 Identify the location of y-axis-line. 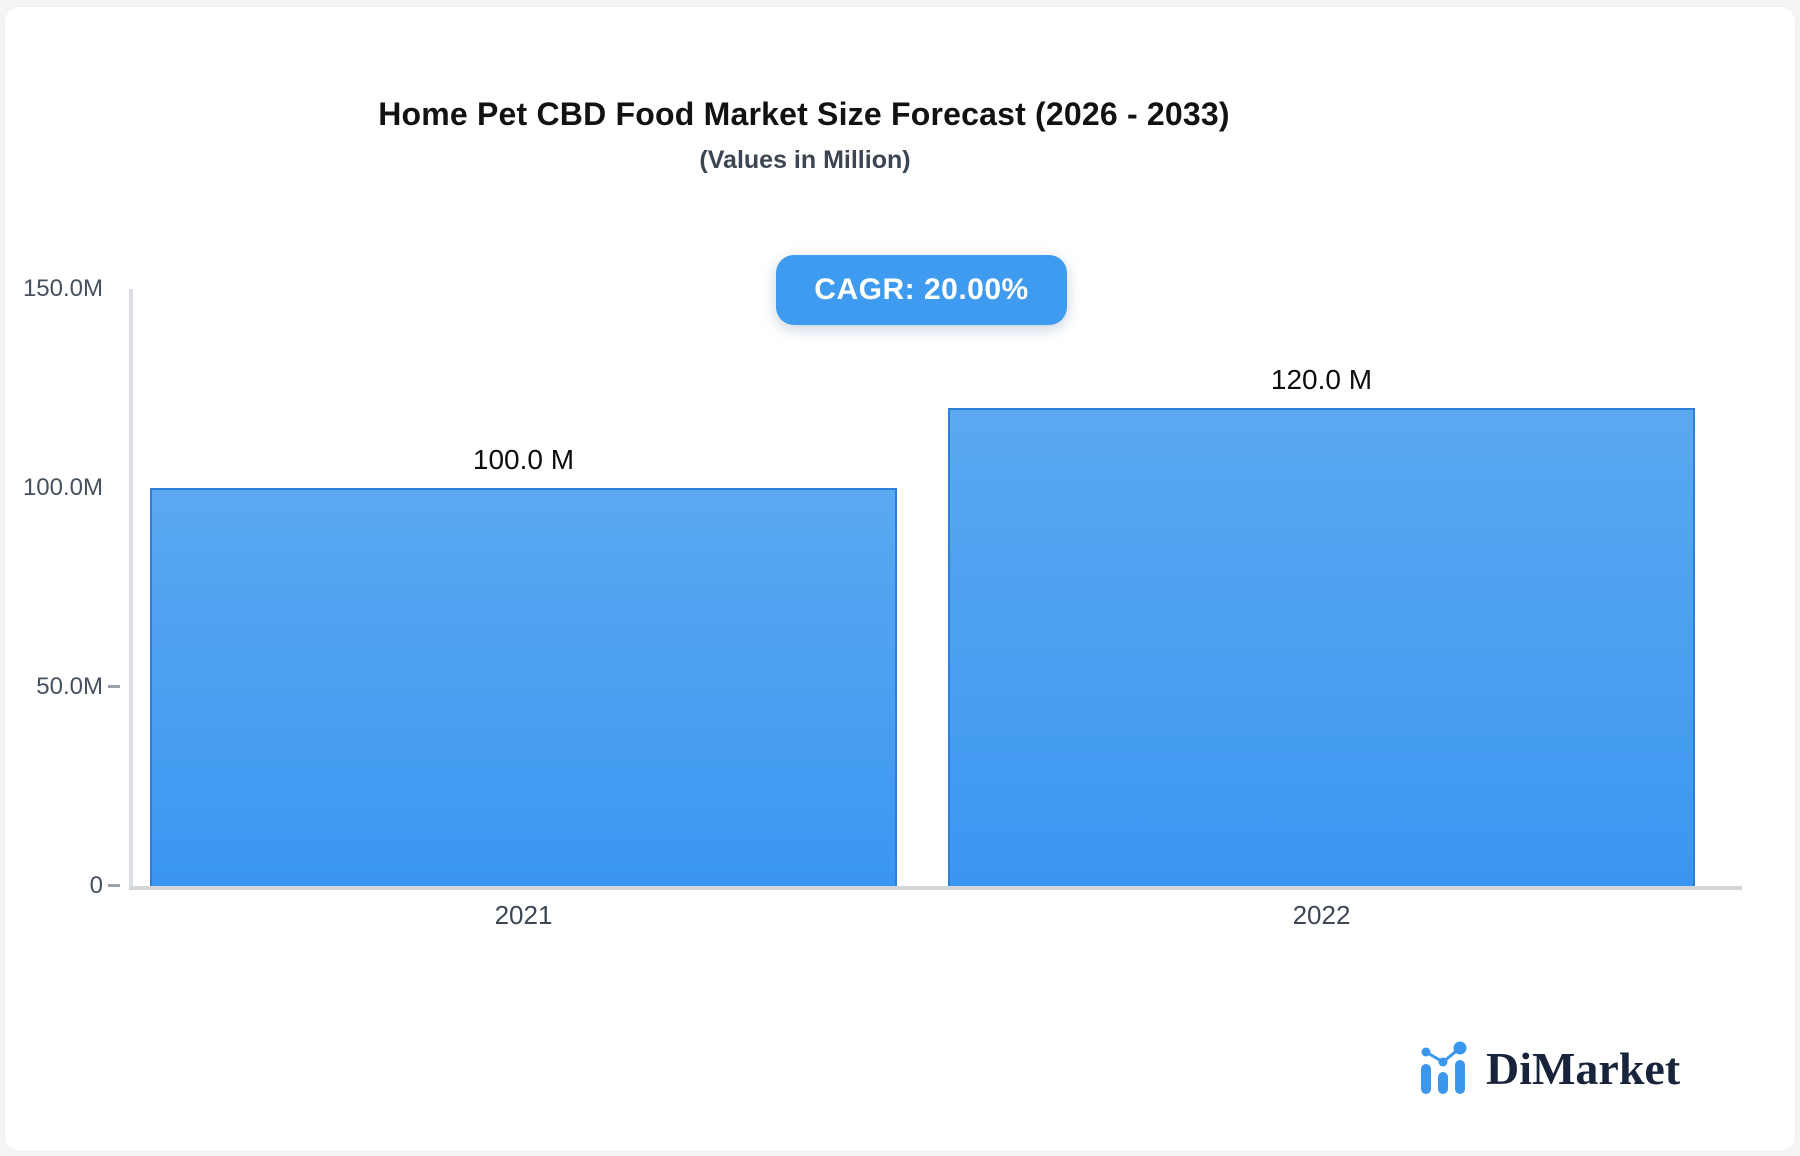
(131, 589).